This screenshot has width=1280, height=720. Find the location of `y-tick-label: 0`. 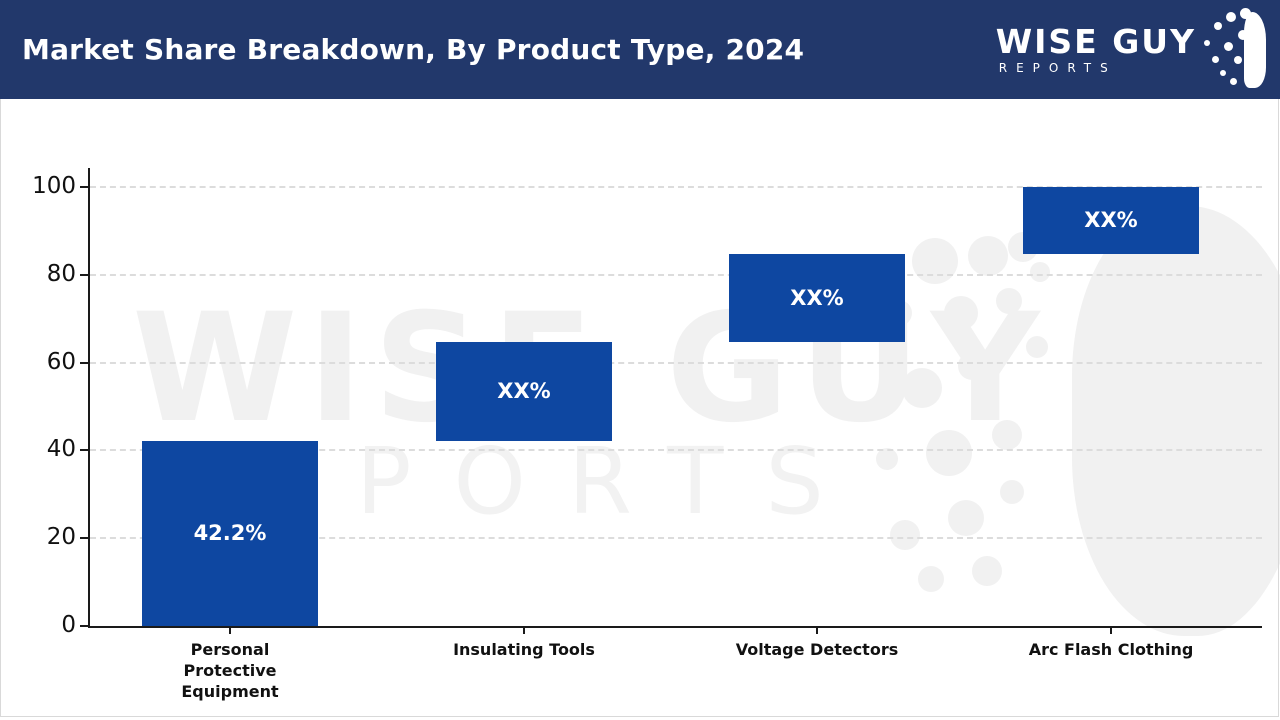

y-tick-label: 0 is located at coordinates (68, 625).